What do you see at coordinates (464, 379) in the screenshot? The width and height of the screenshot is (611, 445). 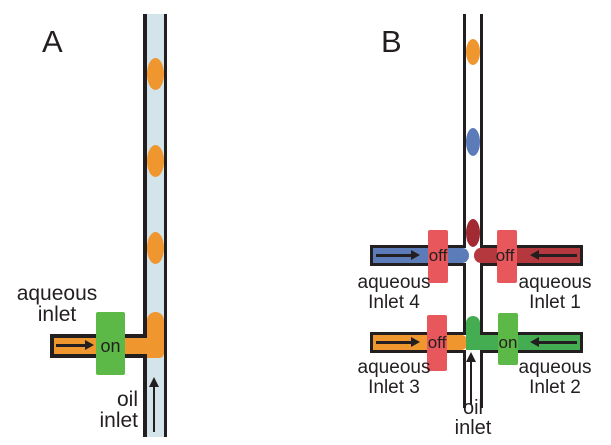 I see `oil-channel-b-left-wall` at bounding box center [464, 379].